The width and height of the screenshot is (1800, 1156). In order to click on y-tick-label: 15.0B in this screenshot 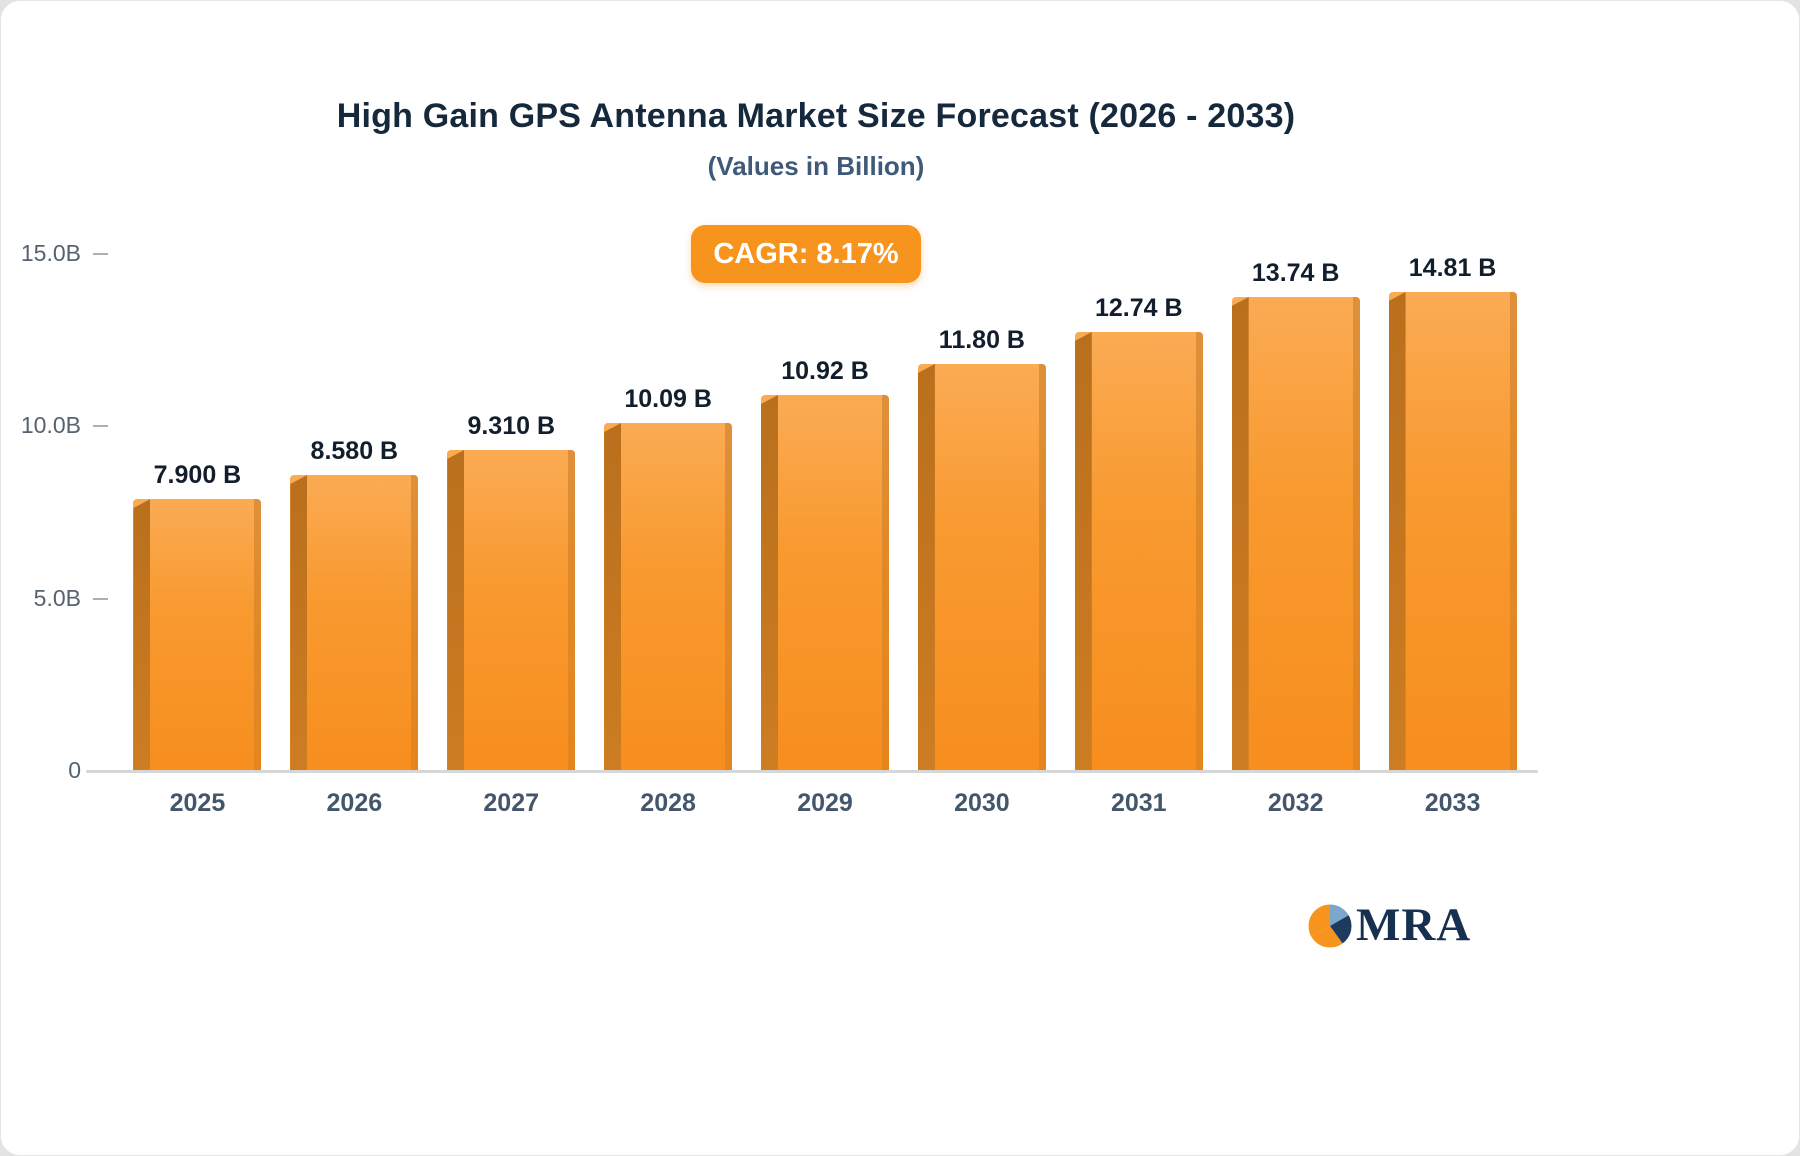, I will do `click(50, 253)`.